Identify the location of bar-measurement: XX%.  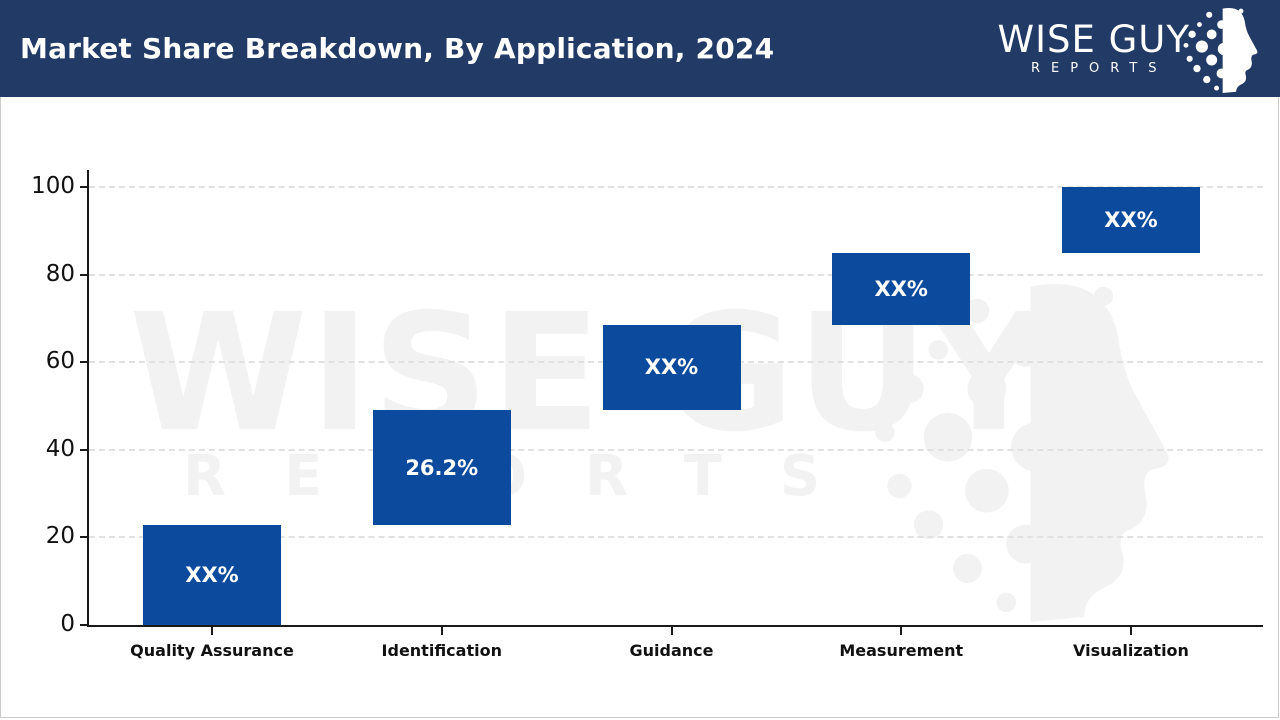
(901, 288).